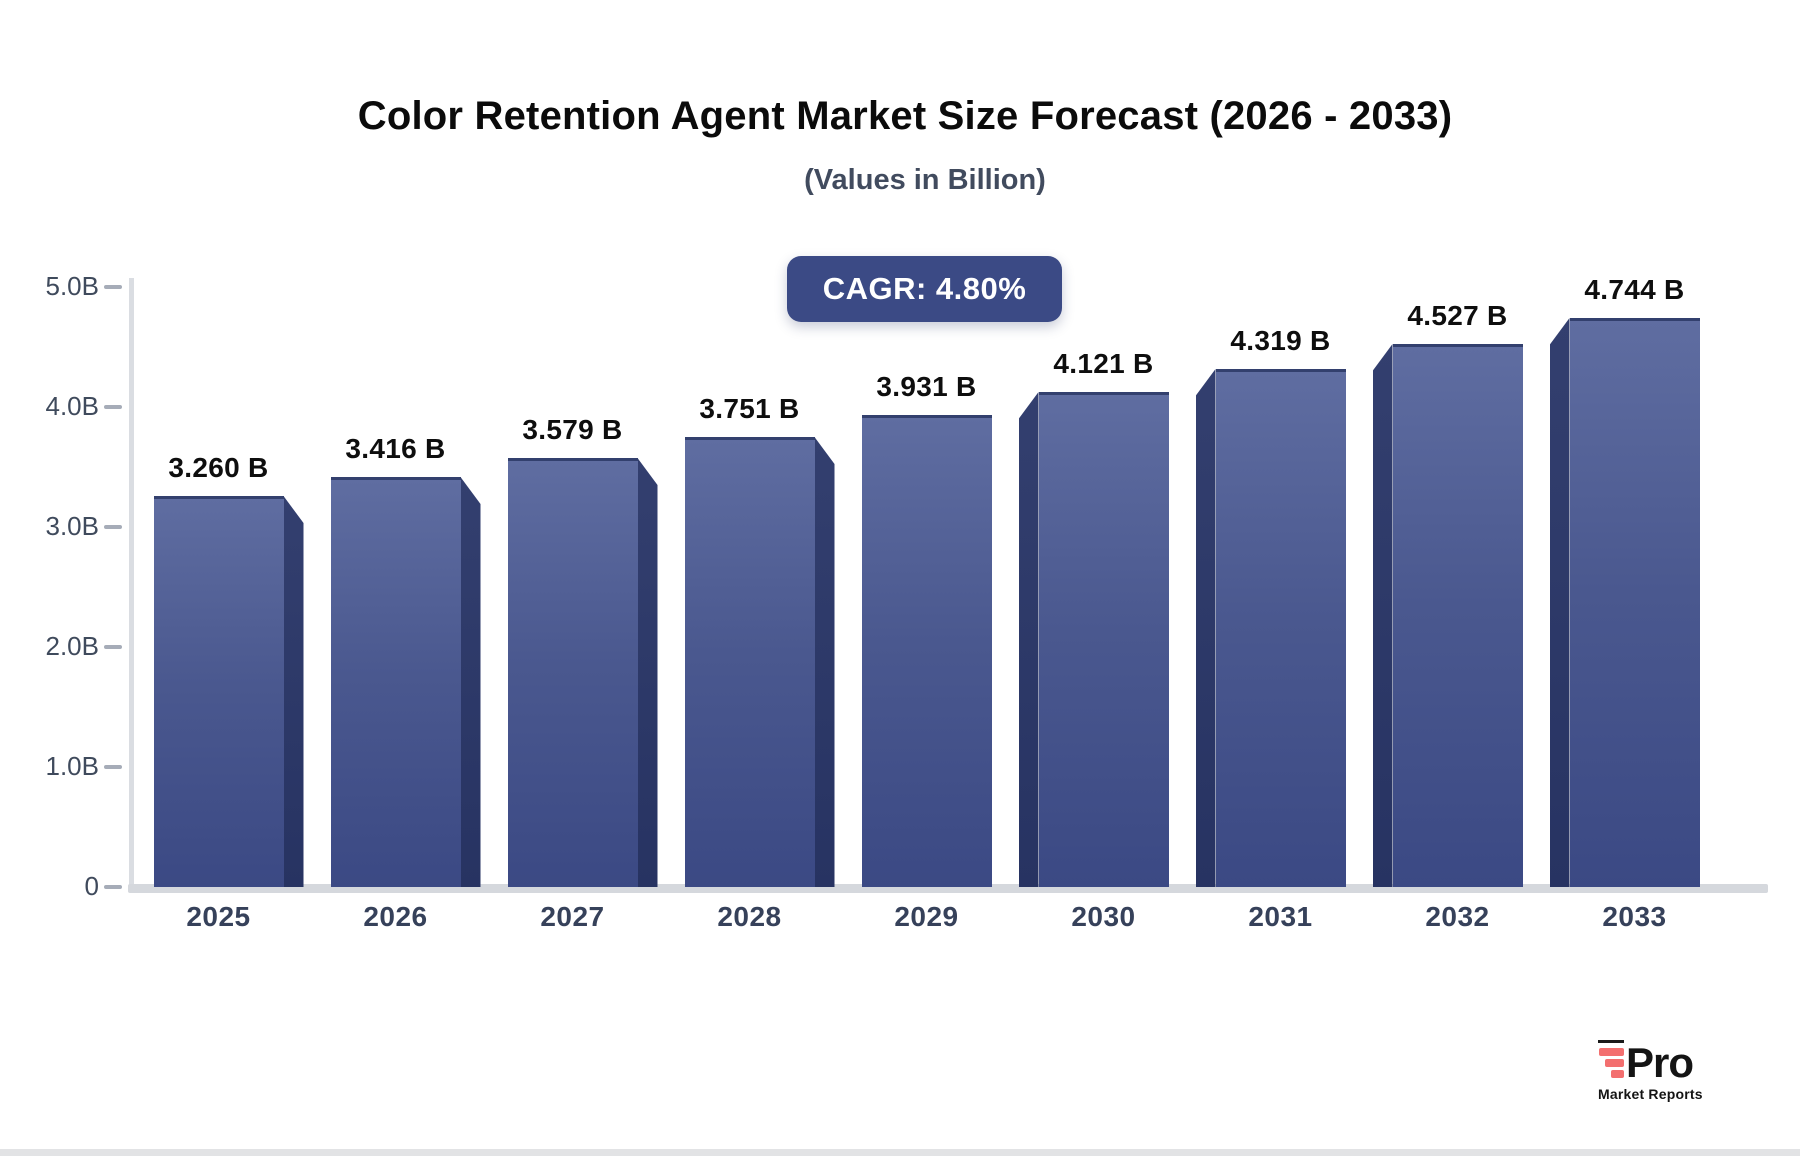  What do you see at coordinates (72, 286) in the screenshot?
I see `y-tick-label: 5.0B` at bounding box center [72, 286].